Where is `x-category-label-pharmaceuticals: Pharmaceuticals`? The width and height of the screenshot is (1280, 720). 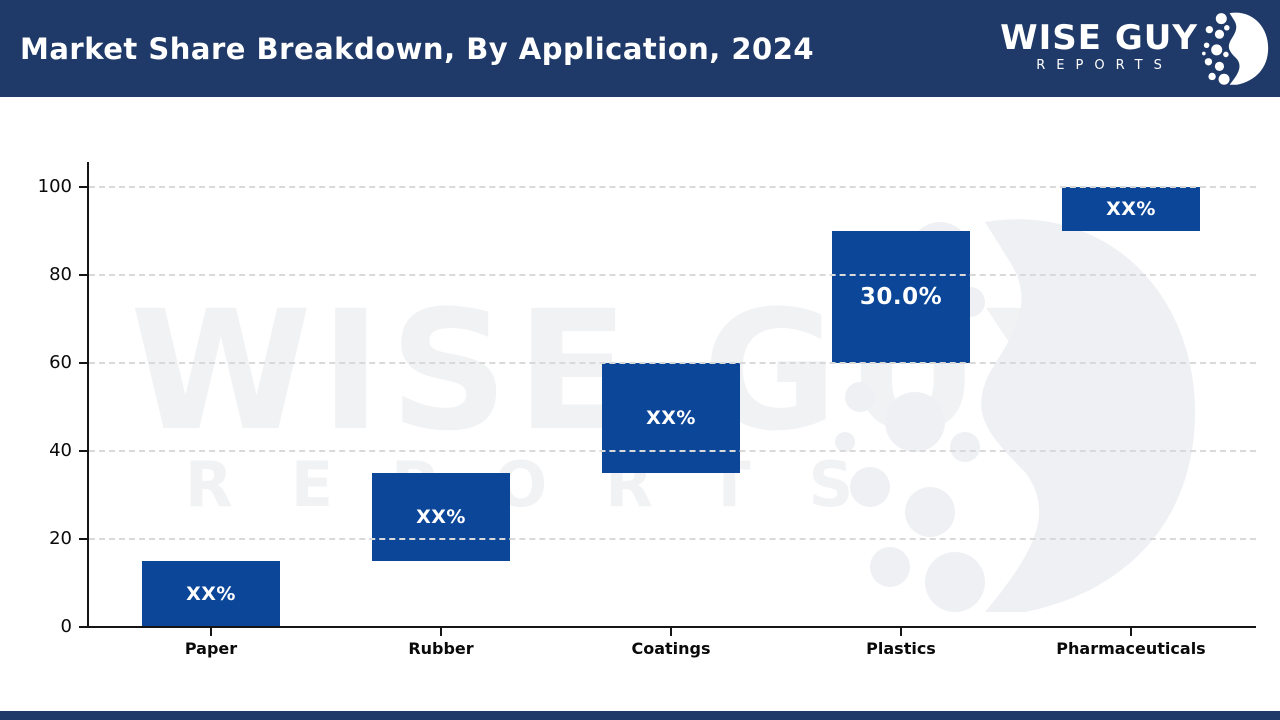 x-category-label-pharmaceuticals: Pharmaceuticals is located at coordinates (1131, 648).